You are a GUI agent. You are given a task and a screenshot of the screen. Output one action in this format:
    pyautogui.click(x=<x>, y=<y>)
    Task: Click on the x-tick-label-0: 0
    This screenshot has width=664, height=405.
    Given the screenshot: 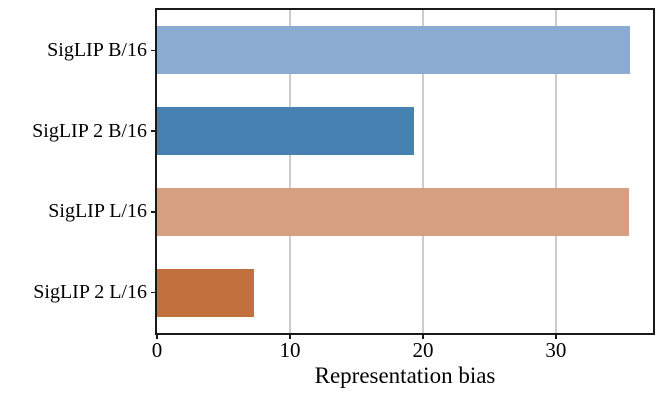 What is the action you would take?
    pyautogui.click(x=157, y=350)
    